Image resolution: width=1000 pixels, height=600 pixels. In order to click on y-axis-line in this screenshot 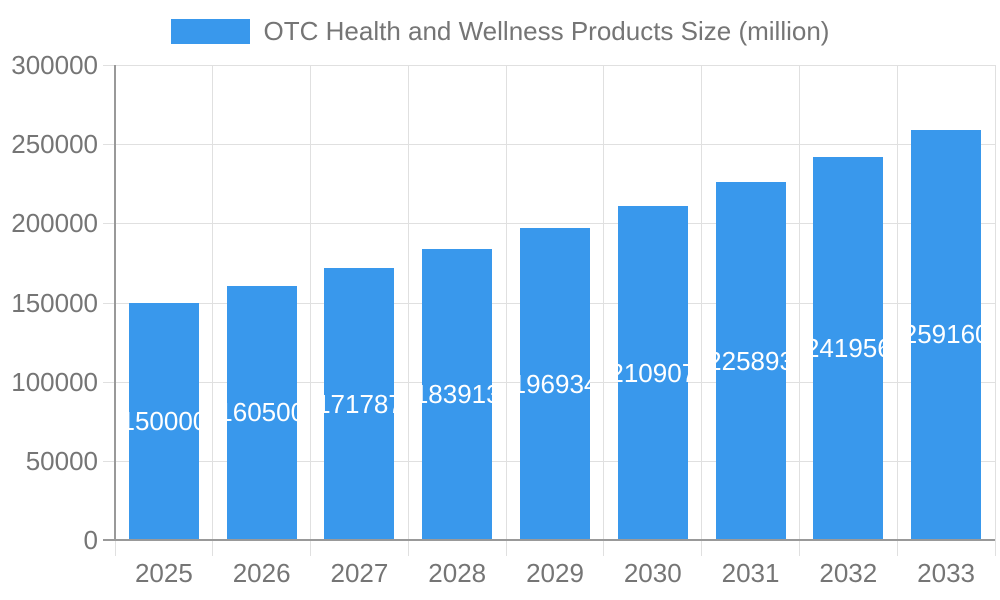, I will do `click(115, 302)`.